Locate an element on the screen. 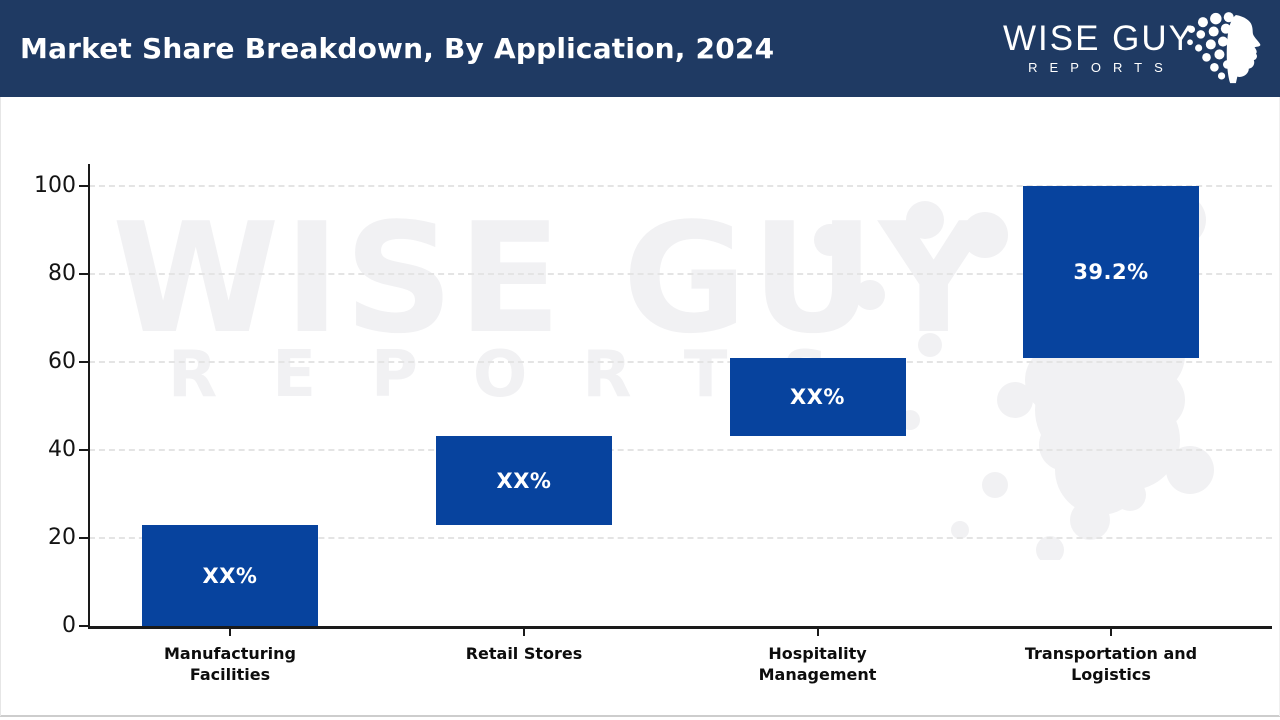  left-border-line is located at coordinates (0, 406).